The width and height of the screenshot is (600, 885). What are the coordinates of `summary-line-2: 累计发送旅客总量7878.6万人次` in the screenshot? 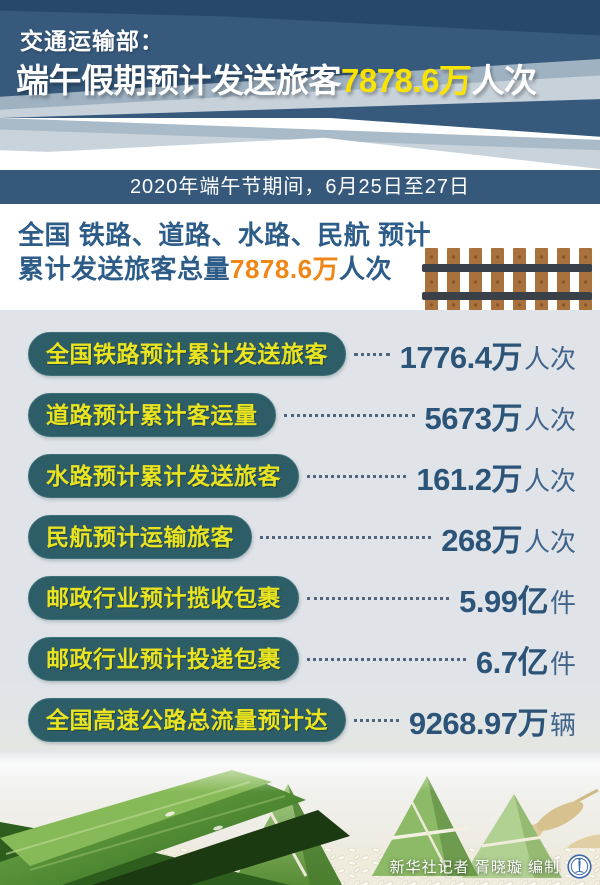 It's located at (224, 269).